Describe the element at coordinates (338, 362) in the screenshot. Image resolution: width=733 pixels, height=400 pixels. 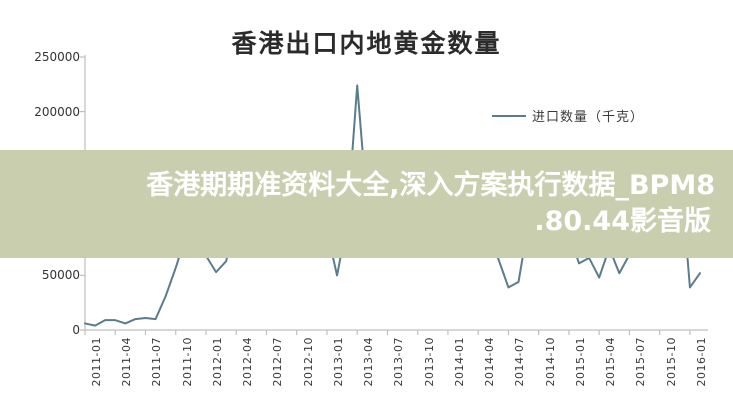
I see `x-axis-tick-label: 2013-01` at that location.